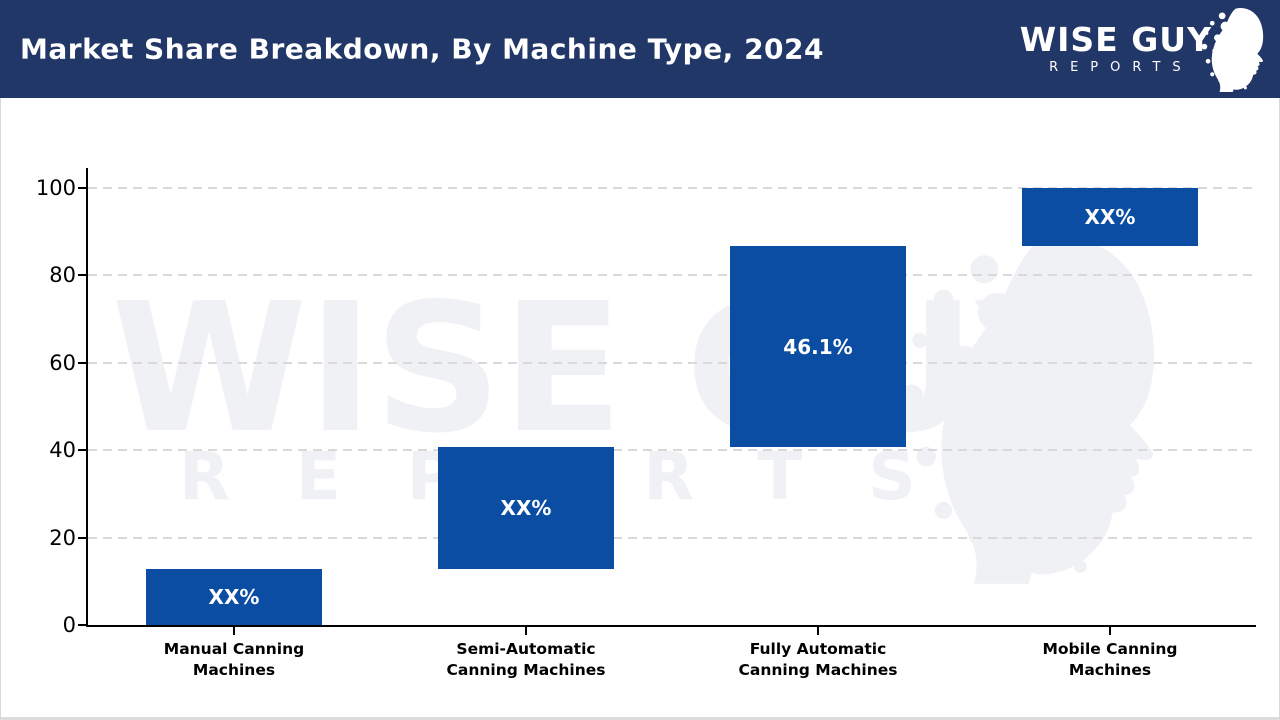  What do you see at coordinates (1110, 660) in the screenshot?
I see `category-label-mobile-canning-machines: Mobile Canning Machines` at bounding box center [1110, 660].